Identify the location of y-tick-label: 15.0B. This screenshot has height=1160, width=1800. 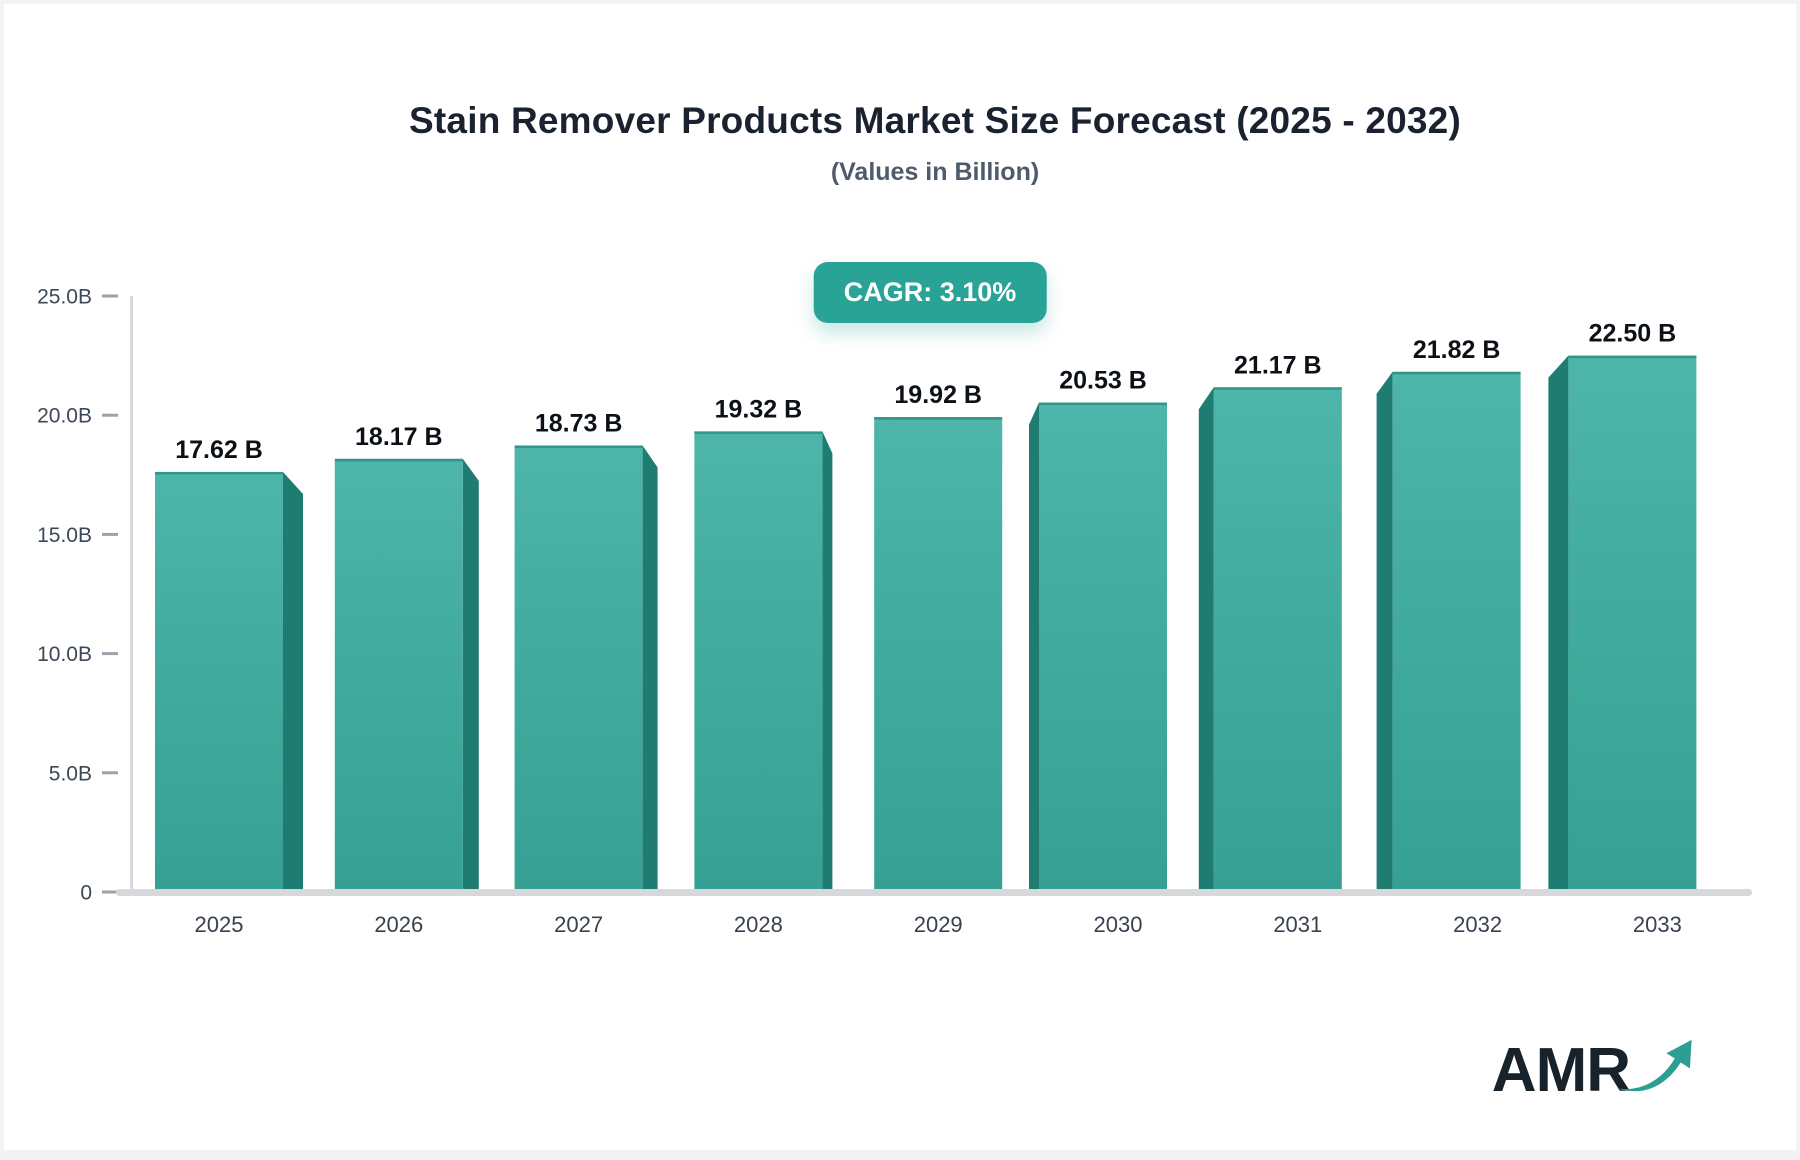
(64, 535).